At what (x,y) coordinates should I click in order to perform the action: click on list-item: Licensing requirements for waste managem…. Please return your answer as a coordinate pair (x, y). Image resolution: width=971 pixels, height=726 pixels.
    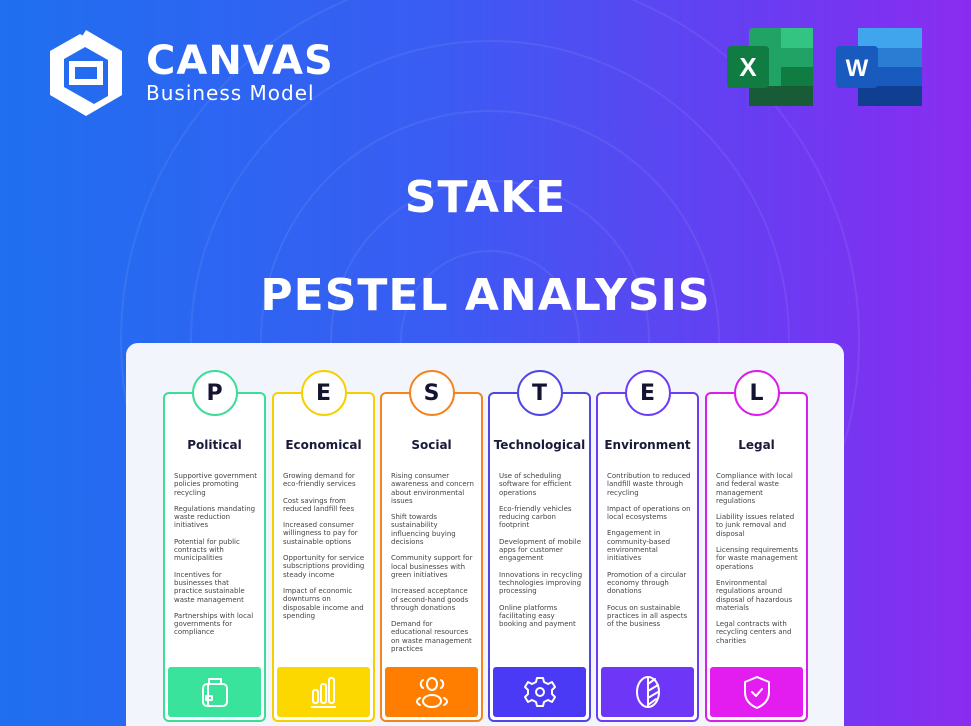
    Looking at the image, I should click on (757, 558).